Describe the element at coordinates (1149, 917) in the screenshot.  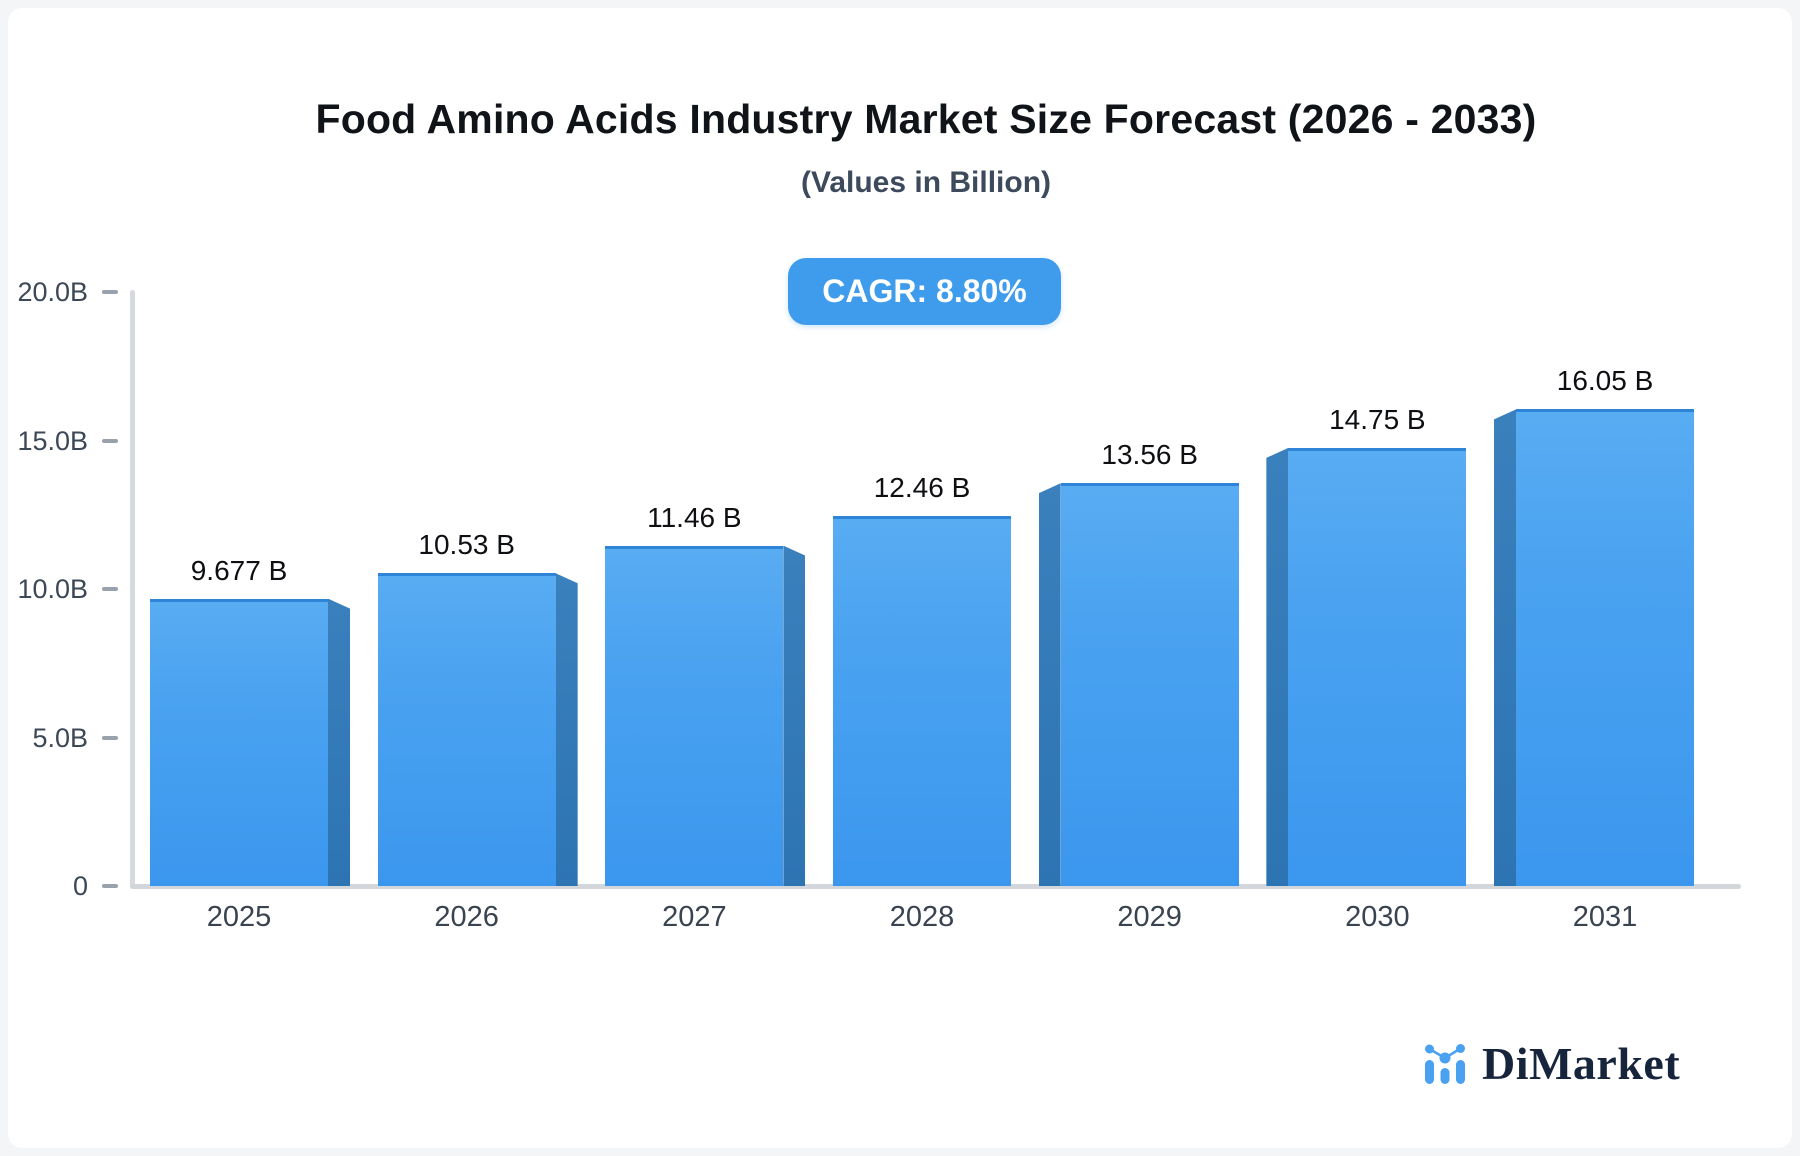
I see `x-axis-label: 2029` at that location.